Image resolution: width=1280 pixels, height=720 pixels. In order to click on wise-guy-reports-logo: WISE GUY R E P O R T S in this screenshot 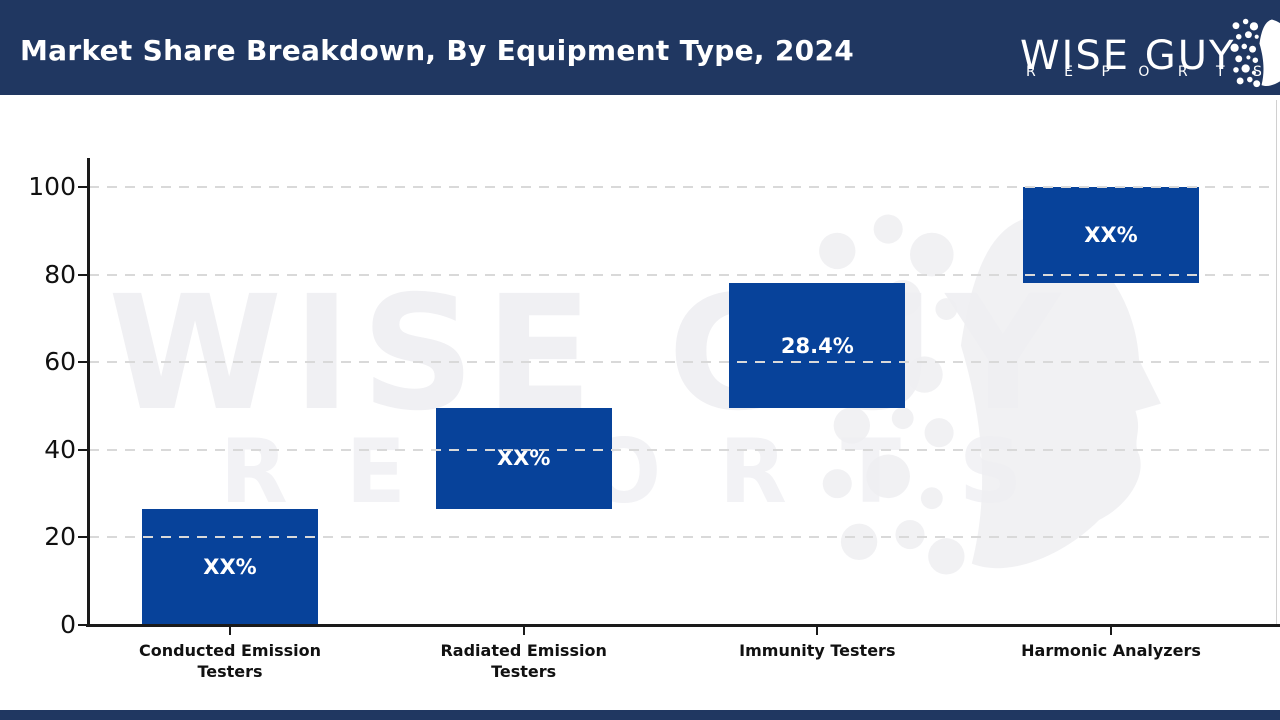, I will do `click(1150, 49)`.